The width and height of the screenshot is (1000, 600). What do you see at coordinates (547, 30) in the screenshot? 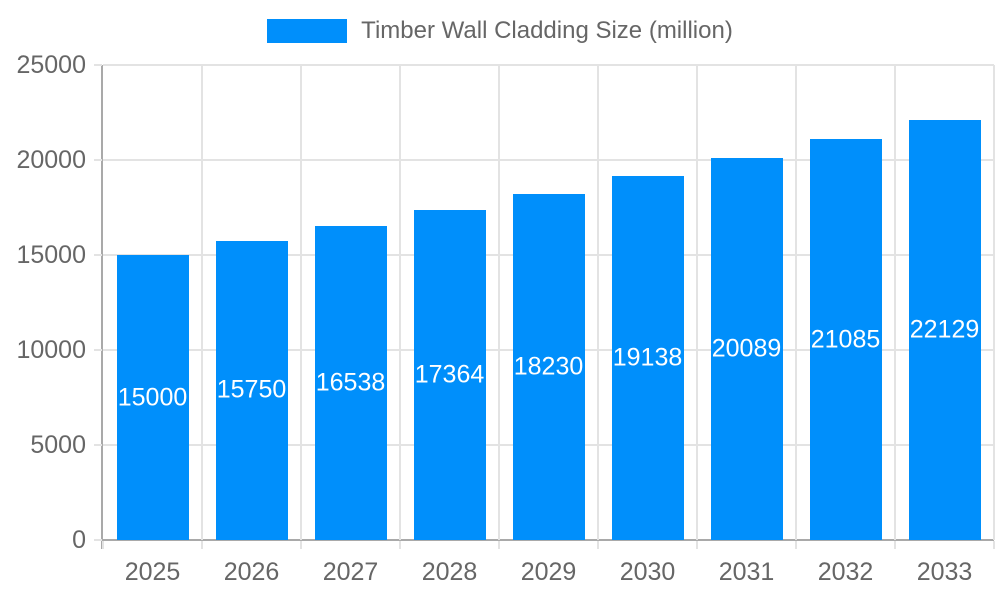
I see `legend-label: Timber Wall Cladding Size (million)` at bounding box center [547, 30].